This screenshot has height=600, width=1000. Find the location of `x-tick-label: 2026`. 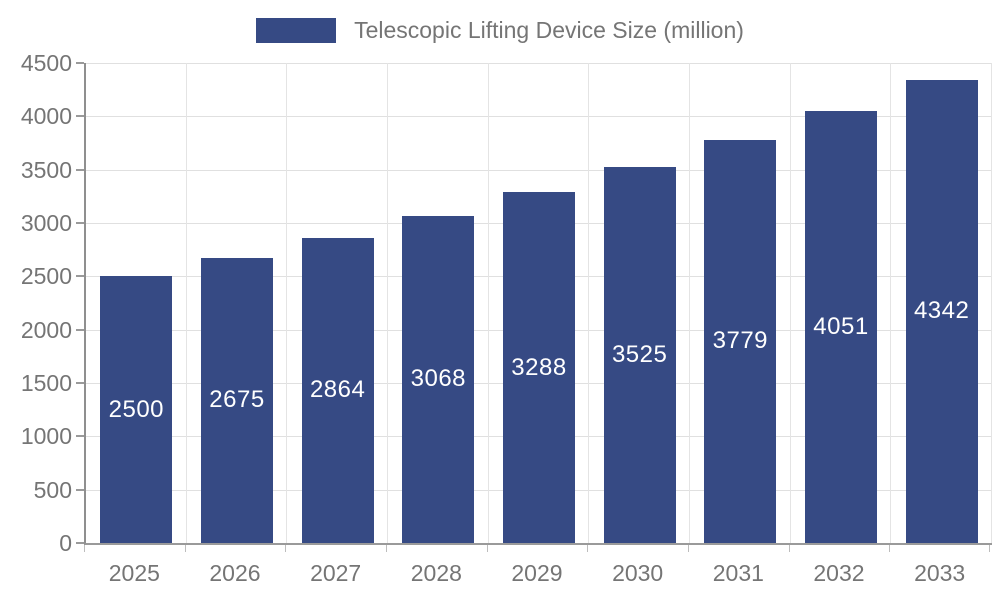

x-tick-label: 2026 is located at coordinates (235, 573).